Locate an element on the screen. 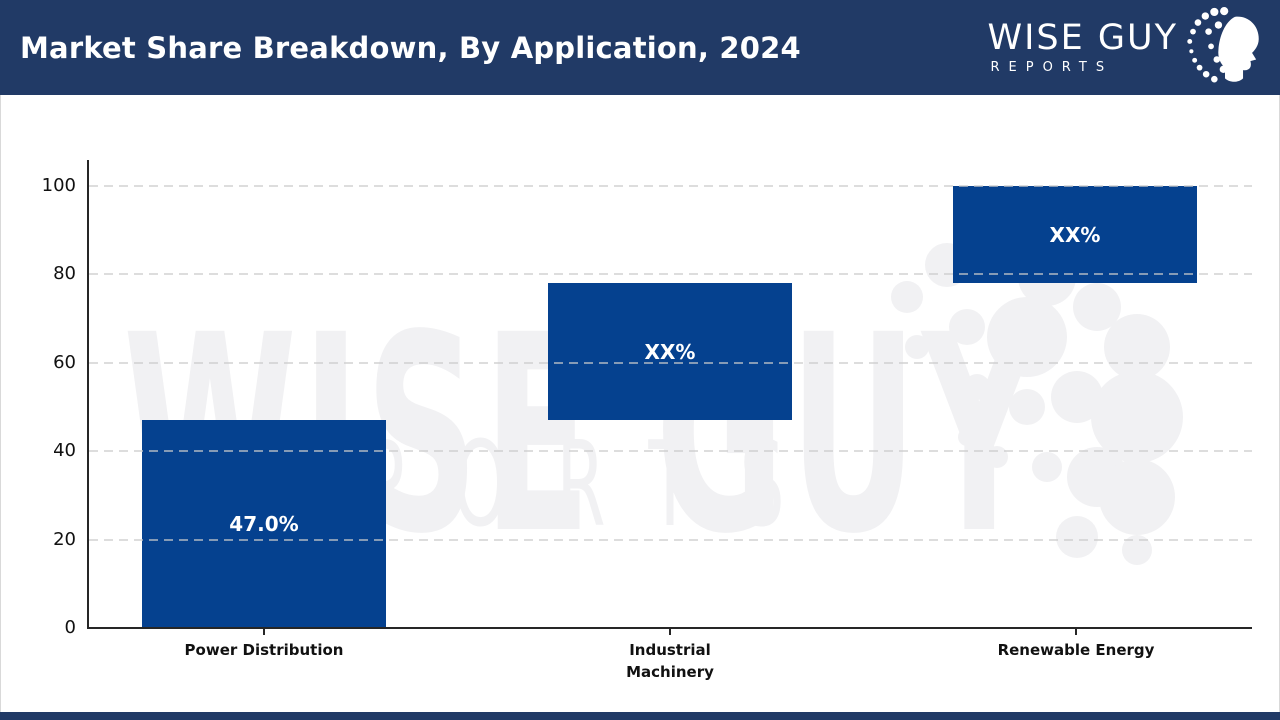 Image resolution: width=1280 pixels, height=720 pixels. y-tick-label: 100 is located at coordinates (58, 185).